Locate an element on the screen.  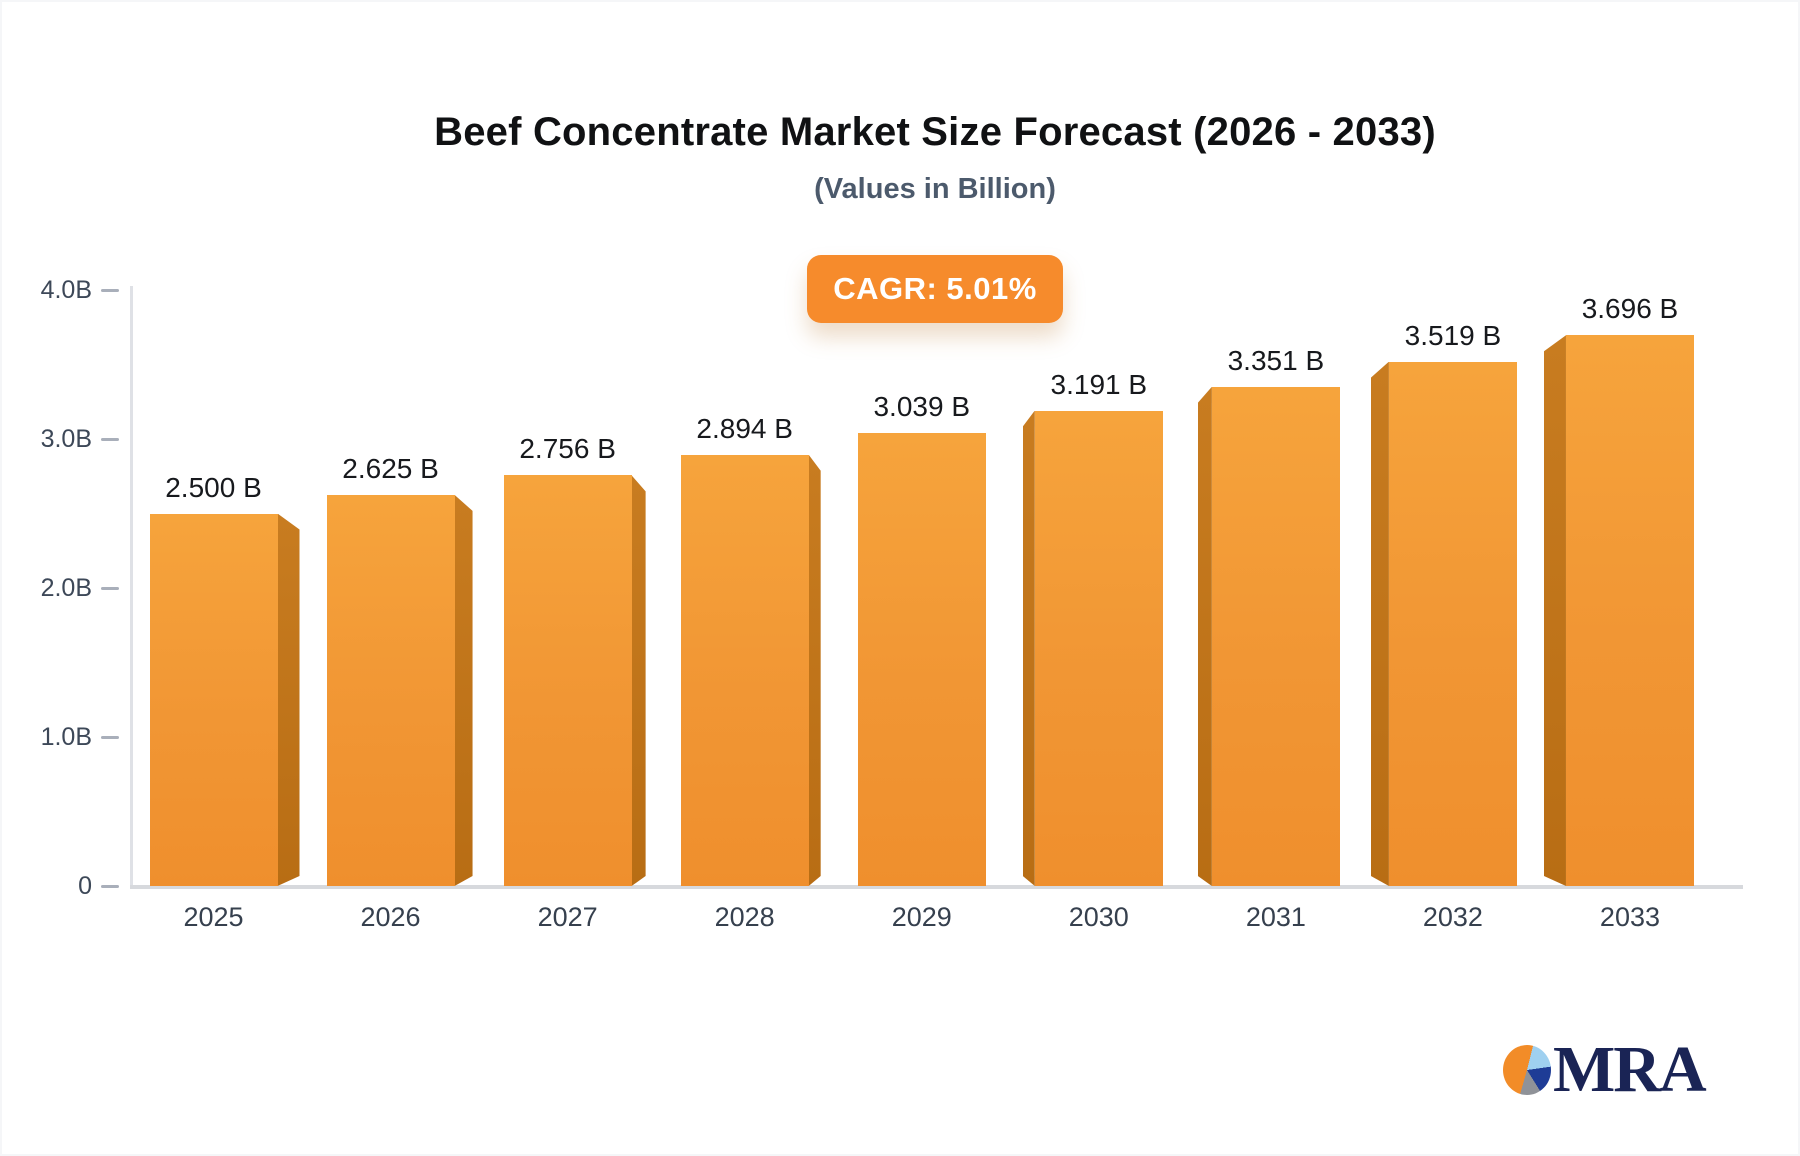
bar-value-label: 2.756 B is located at coordinates (567, 449).